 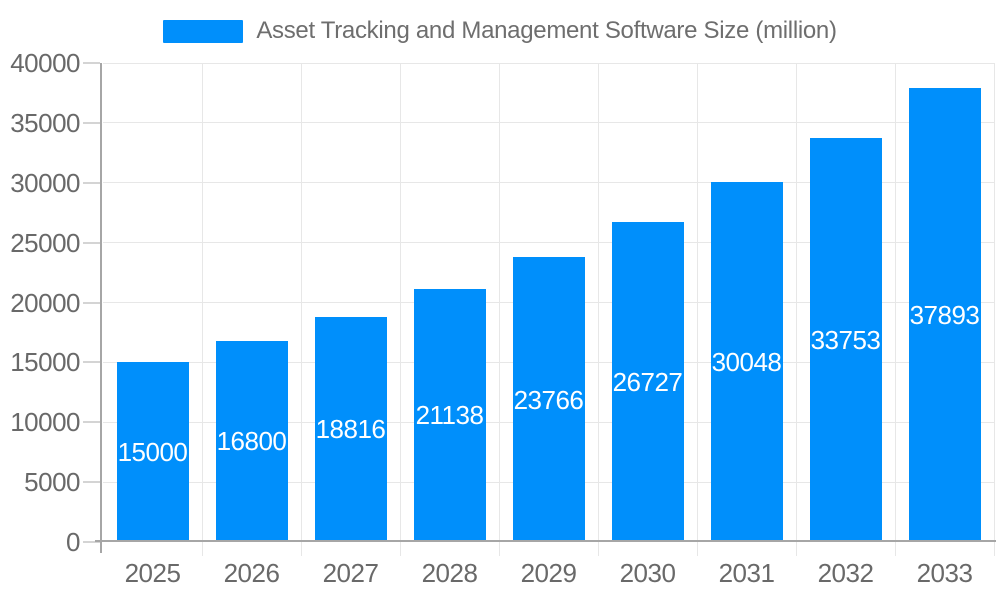 What do you see at coordinates (45, 362) in the screenshot?
I see `y-axis-label: 15000` at bounding box center [45, 362].